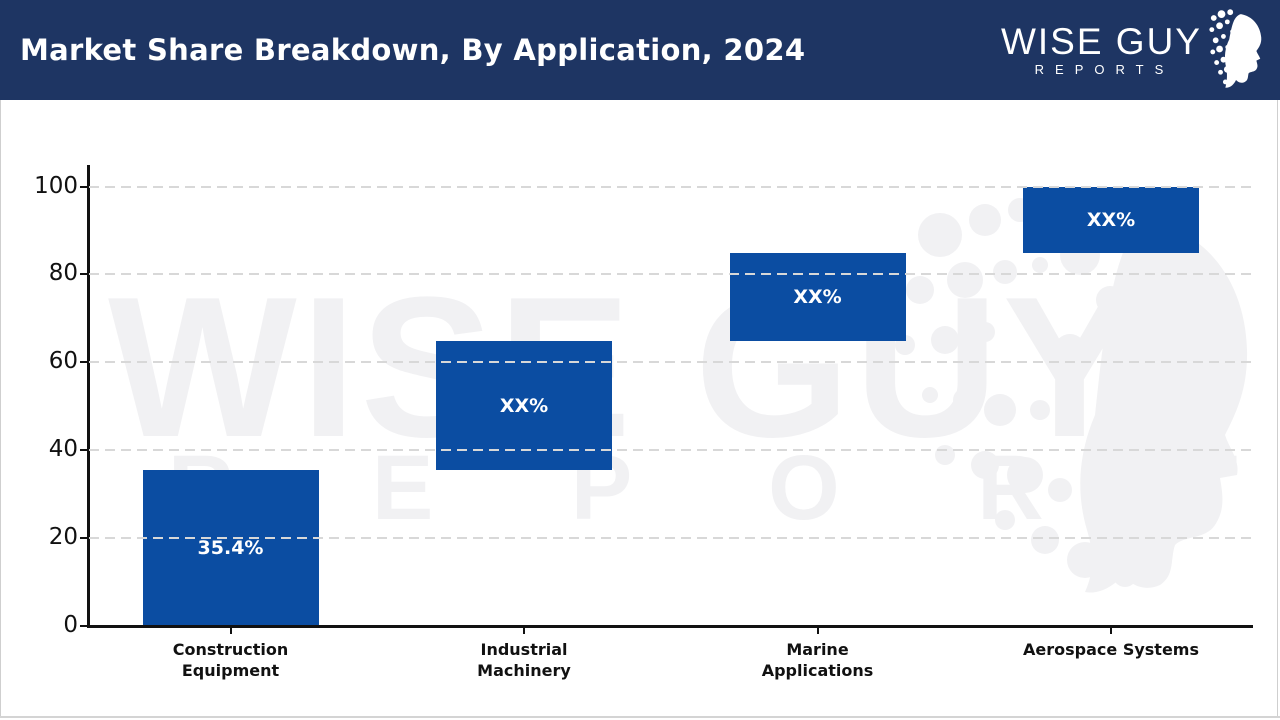 The height and width of the screenshot is (720, 1280). What do you see at coordinates (88, 396) in the screenshot?
I see `y-axis-line` at bounding box center [88, 396].